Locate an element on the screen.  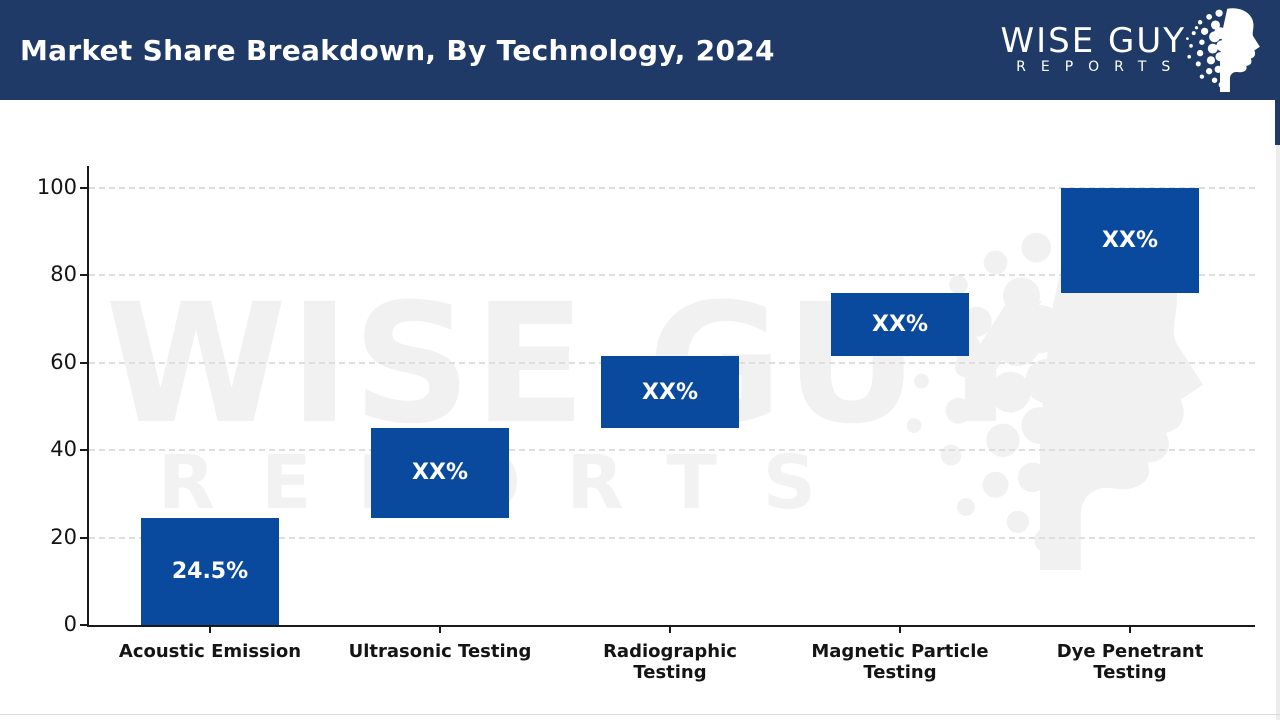
logo-wordmark: WISE GUY is located at coordinates (1093, 41).